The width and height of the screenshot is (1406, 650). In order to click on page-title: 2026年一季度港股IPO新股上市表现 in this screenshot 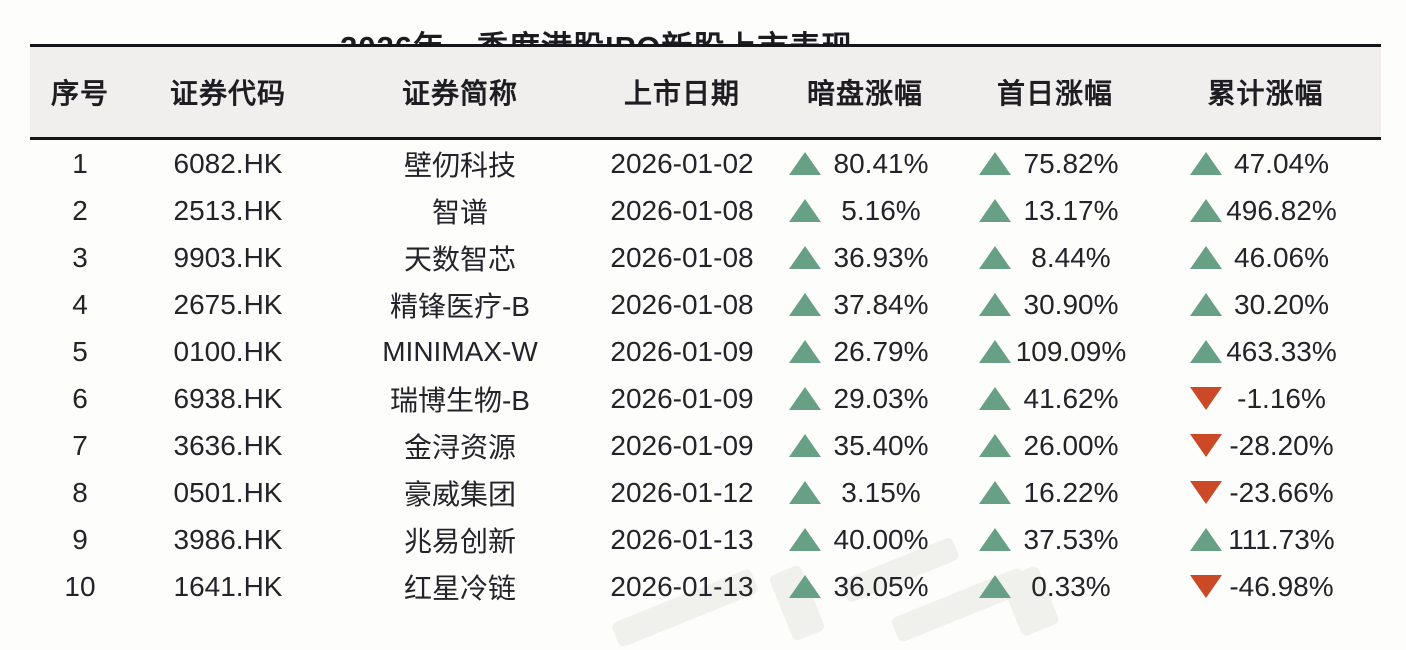, I will do `click(873, 32)`.